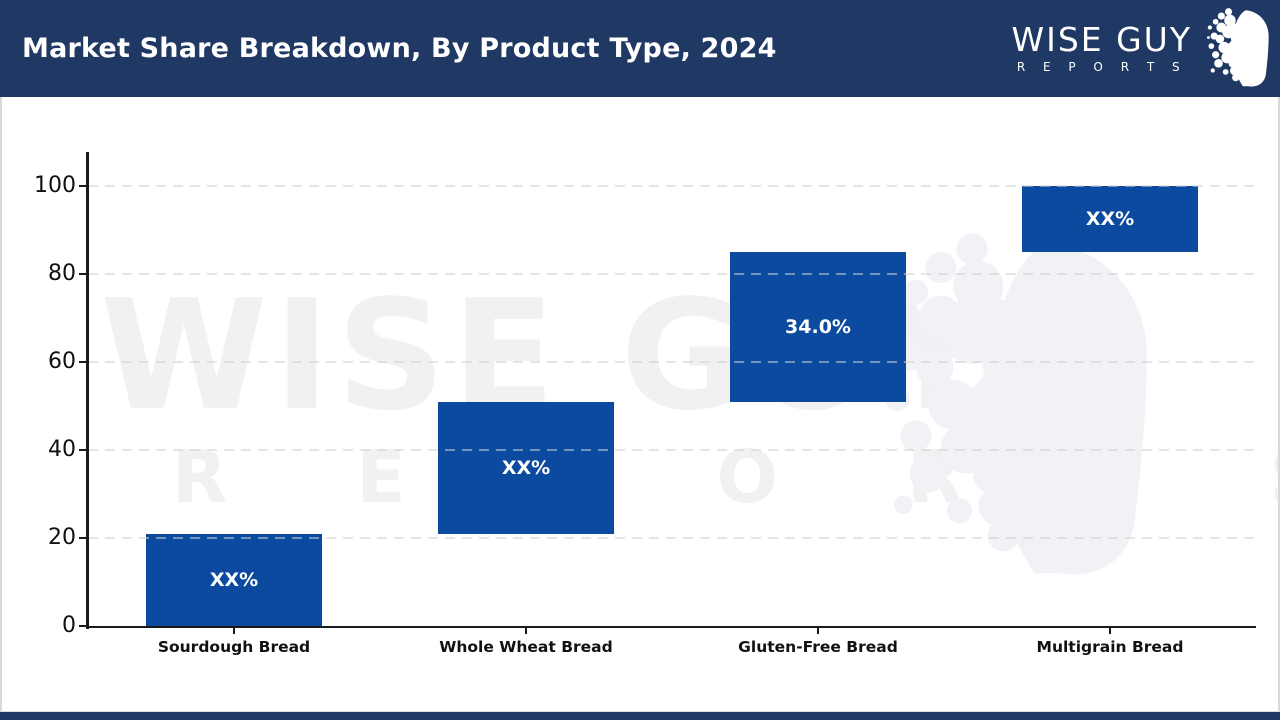  I want to click on x-category-label: Whole Wheat Bread, so click(526, 647).